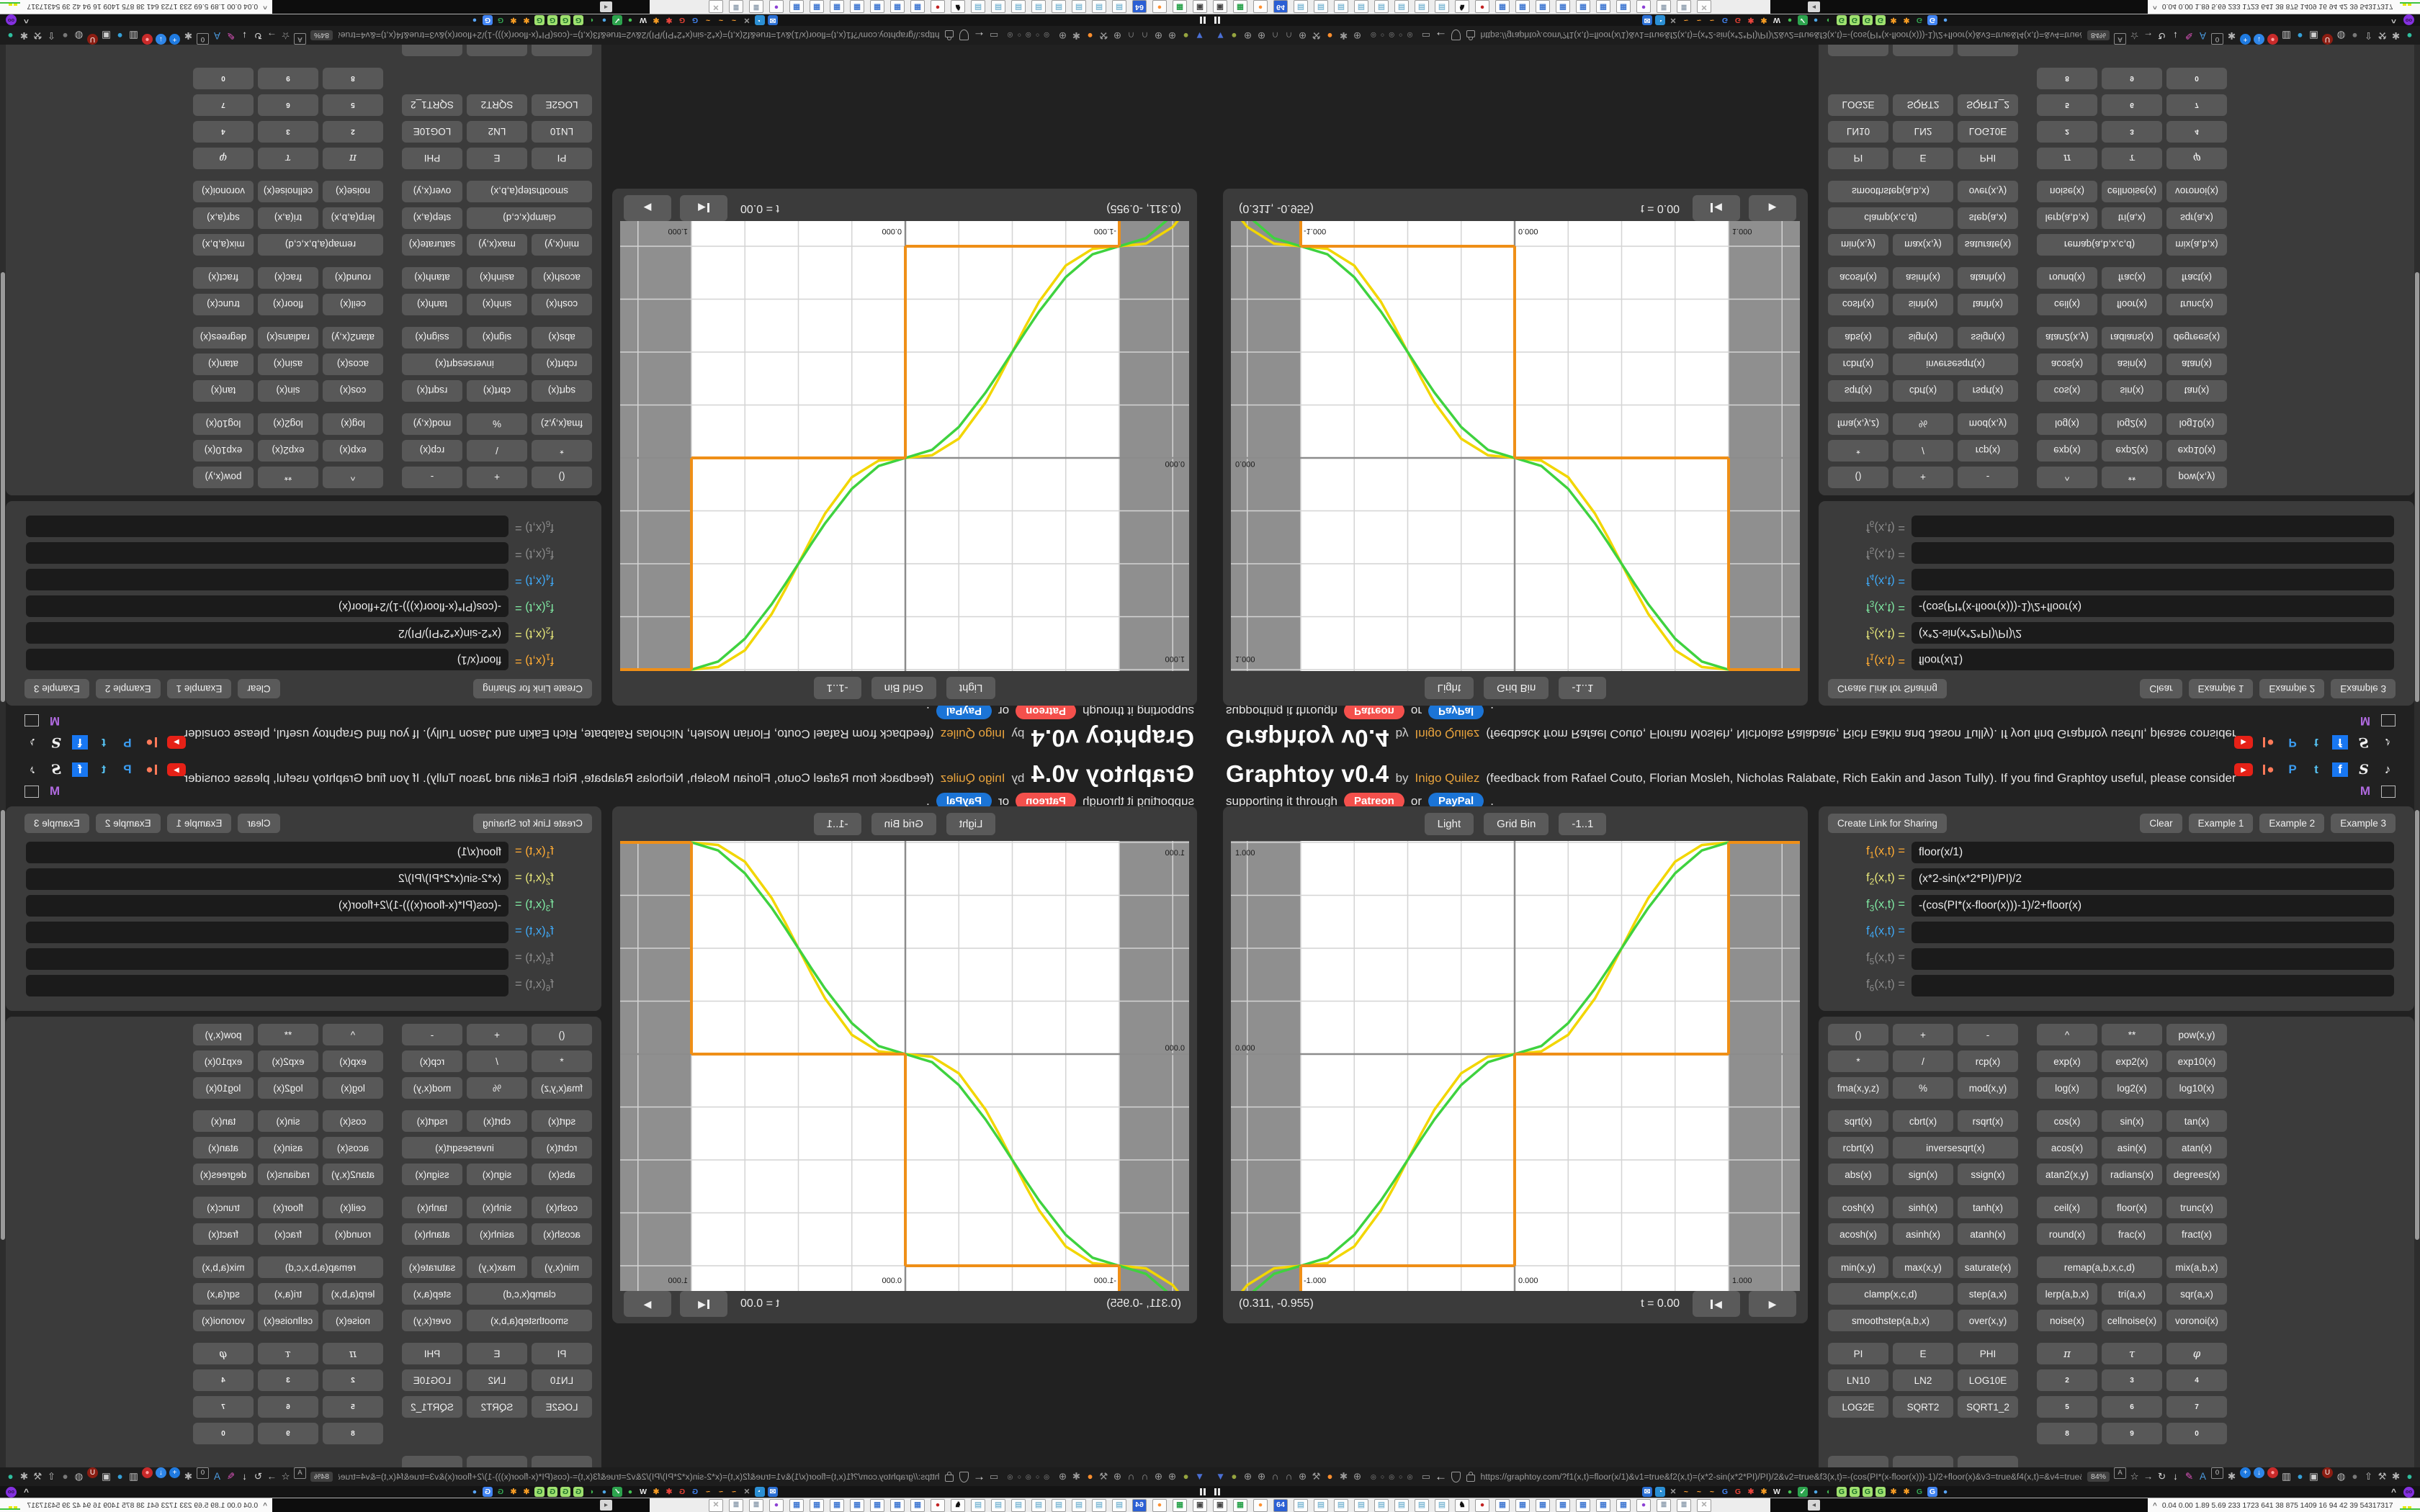 The image size is (2420, 1512). What do you see at coordinates (353, 278) in the screenshot?
I see `function-button: round(x)` at bounding box center [353, 278].